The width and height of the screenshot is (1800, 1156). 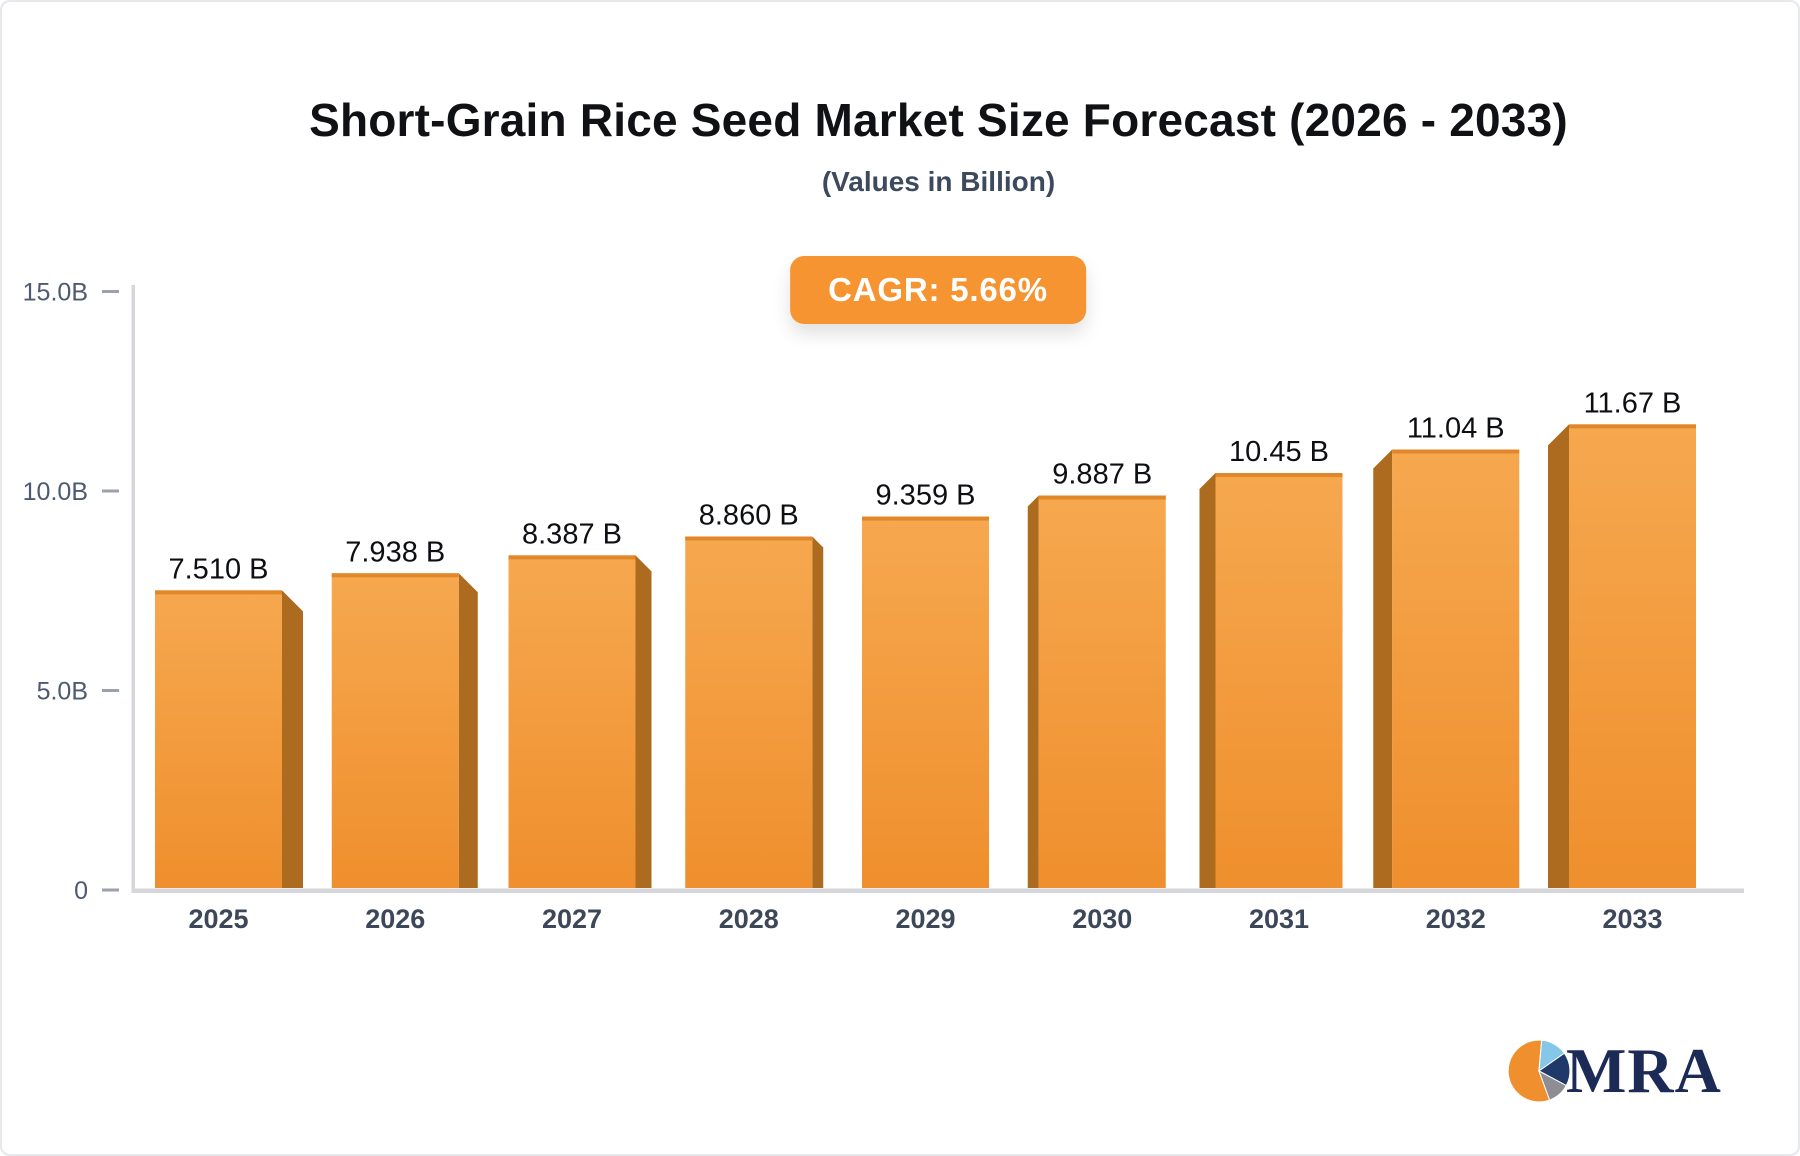 I want to click on y-tick-label: 10.0B, so click(x=55, y=492).